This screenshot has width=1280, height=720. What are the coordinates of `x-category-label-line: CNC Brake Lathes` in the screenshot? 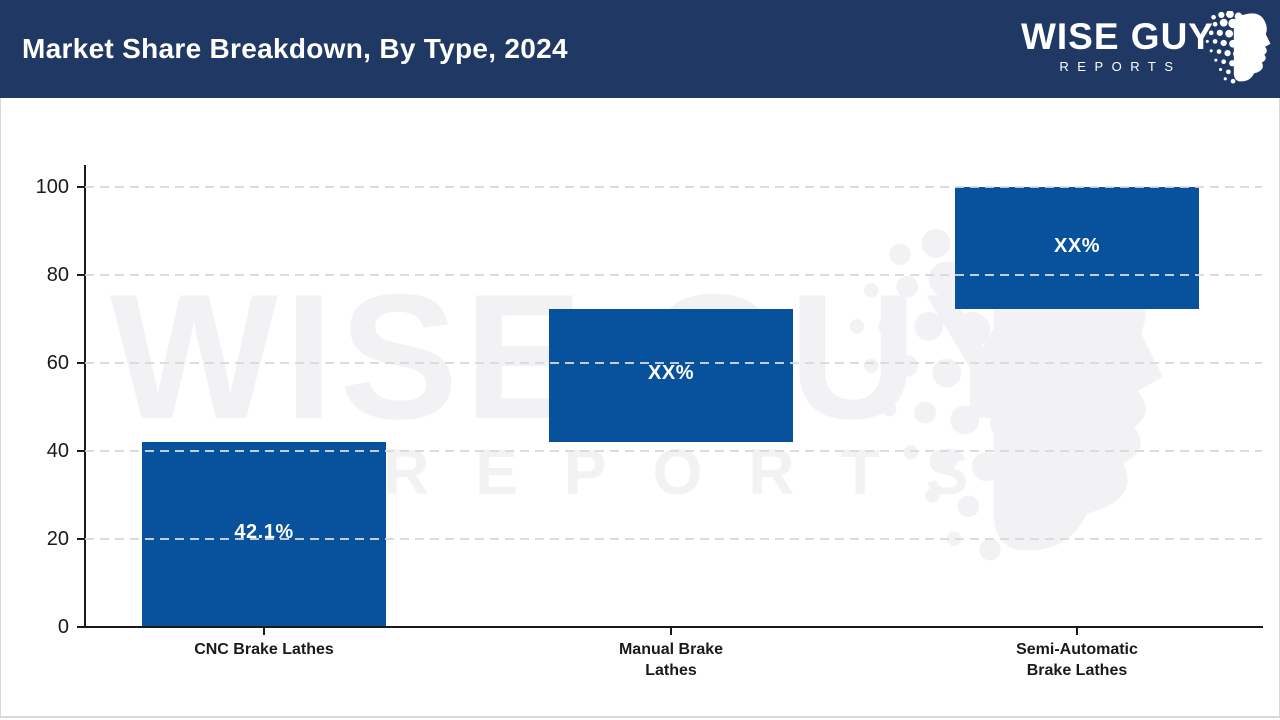 It's located at (264, 649).